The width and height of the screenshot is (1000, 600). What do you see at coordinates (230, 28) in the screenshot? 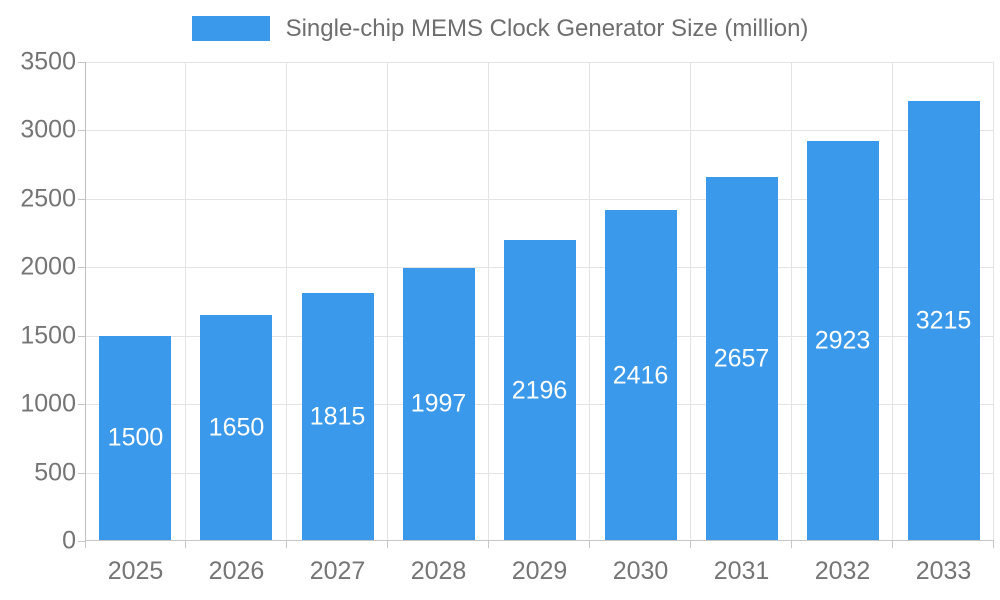
I see `legend-swatch` at bounding box center [230, 28].